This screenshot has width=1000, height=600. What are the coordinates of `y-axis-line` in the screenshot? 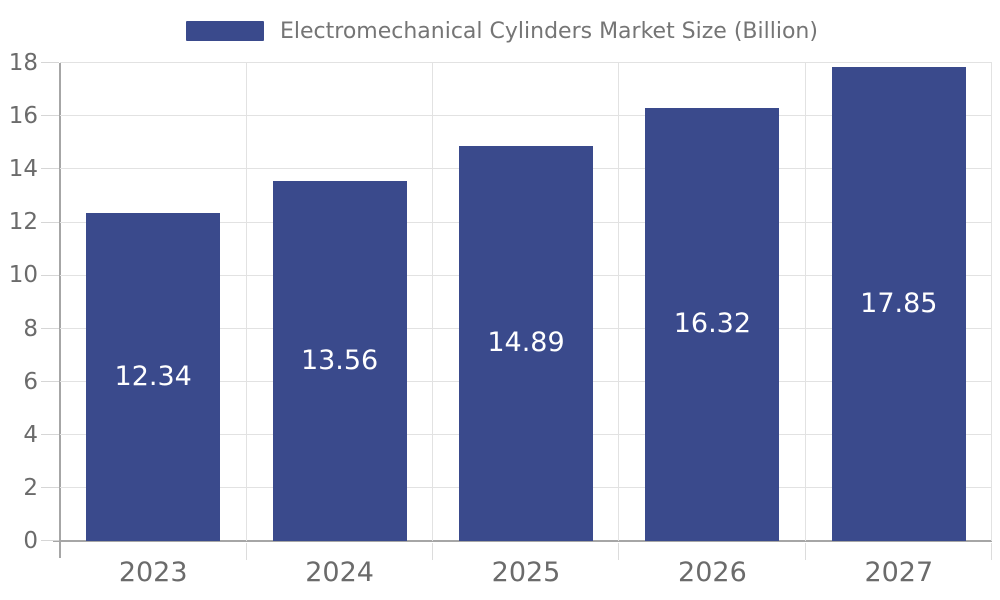 It's located at (60, 310).